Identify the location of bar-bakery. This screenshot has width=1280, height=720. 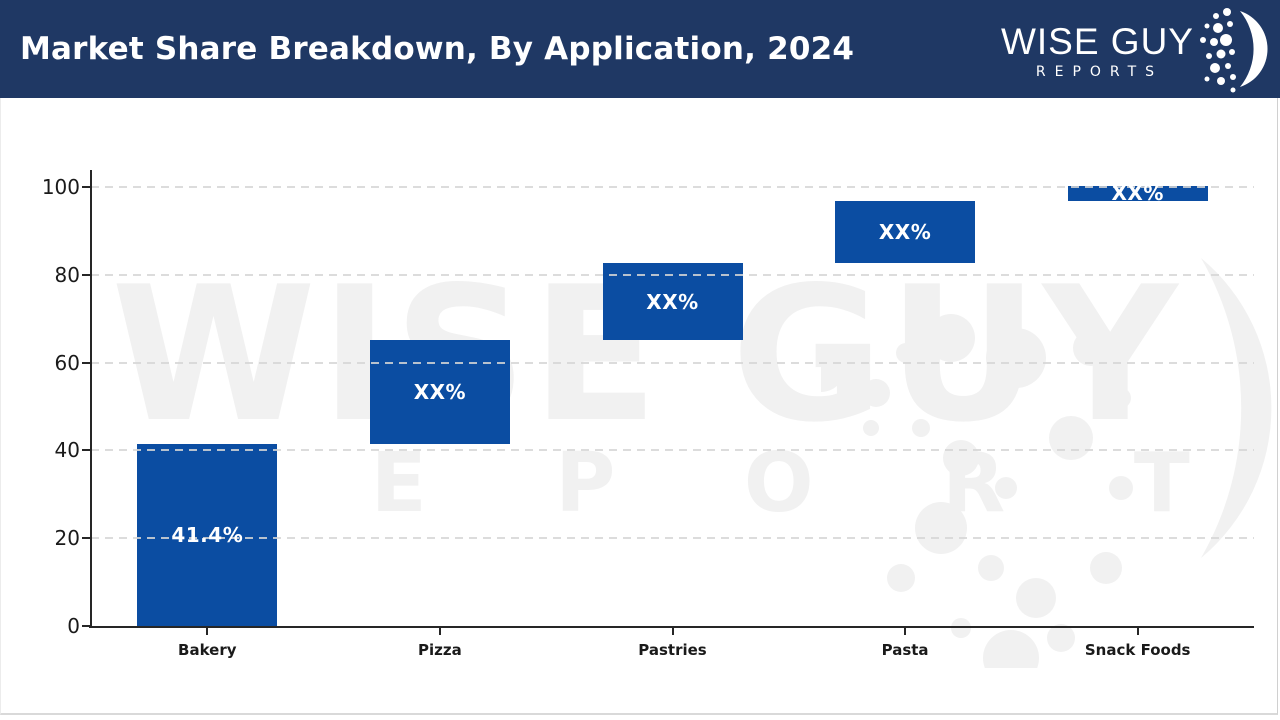
(207, 535).